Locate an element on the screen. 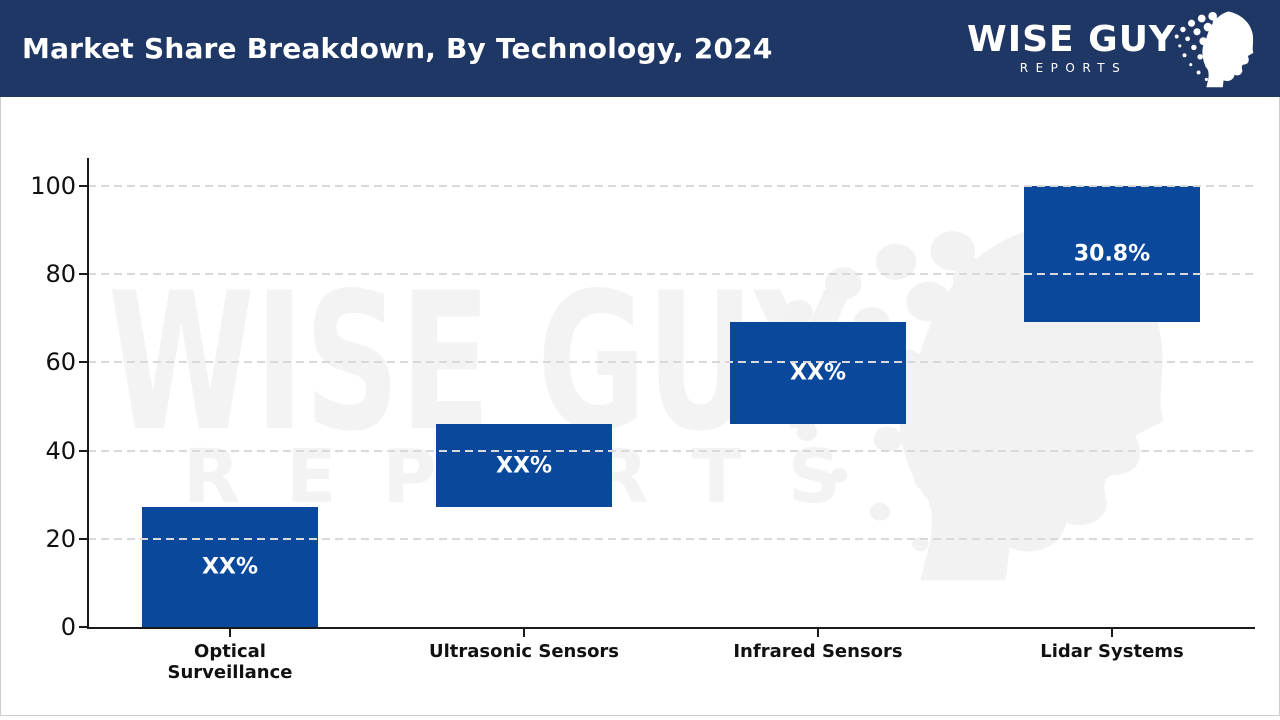 The height and width of the screenshot is (720, 1280). bar-label-2: XX% is located at coordinates (524, 466).